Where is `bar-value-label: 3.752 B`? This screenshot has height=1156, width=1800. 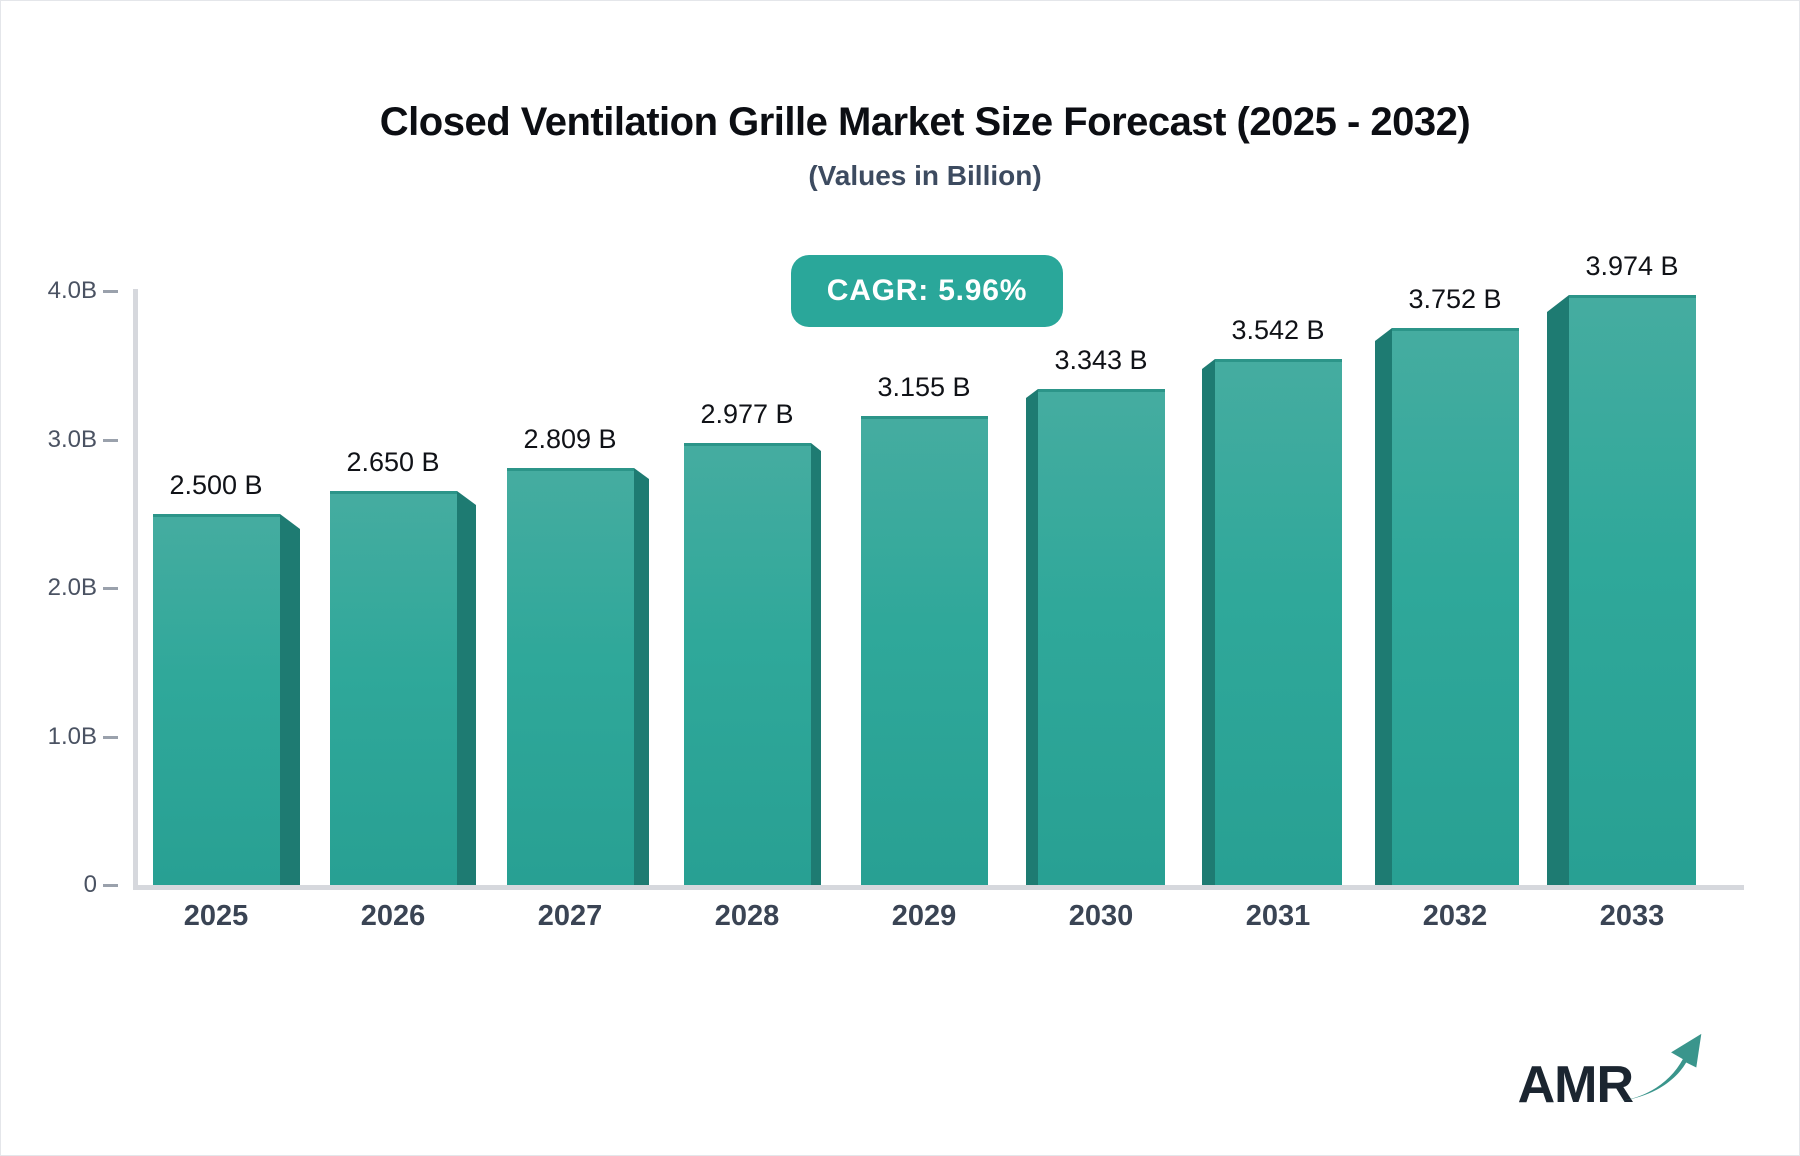 bar-value-label: 3.752 B is located at coordinates (1455, 299).